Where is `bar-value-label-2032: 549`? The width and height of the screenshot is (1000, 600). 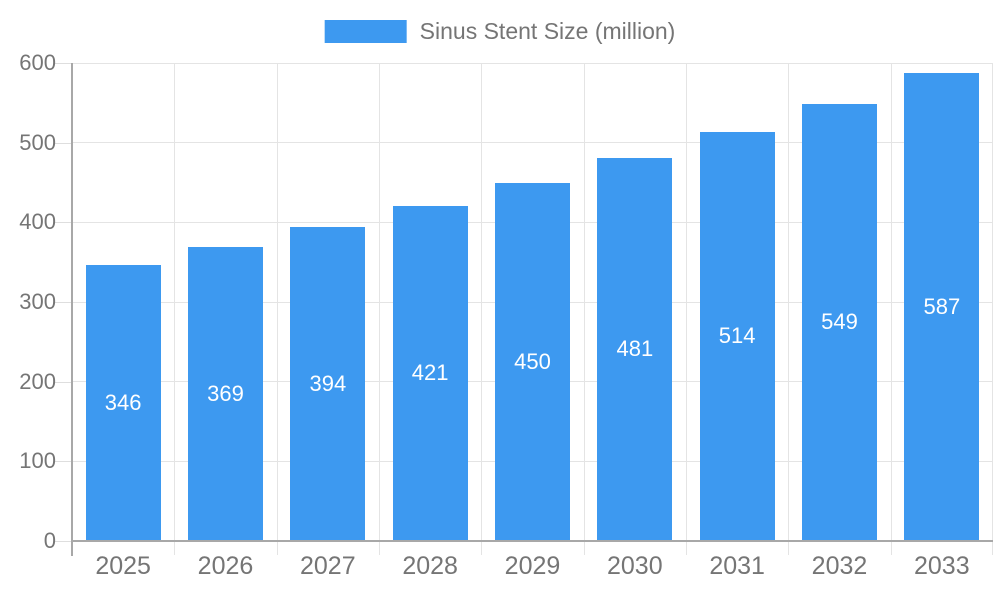 bar-value-label-2032: 549 is located at coordinates (839, 322).